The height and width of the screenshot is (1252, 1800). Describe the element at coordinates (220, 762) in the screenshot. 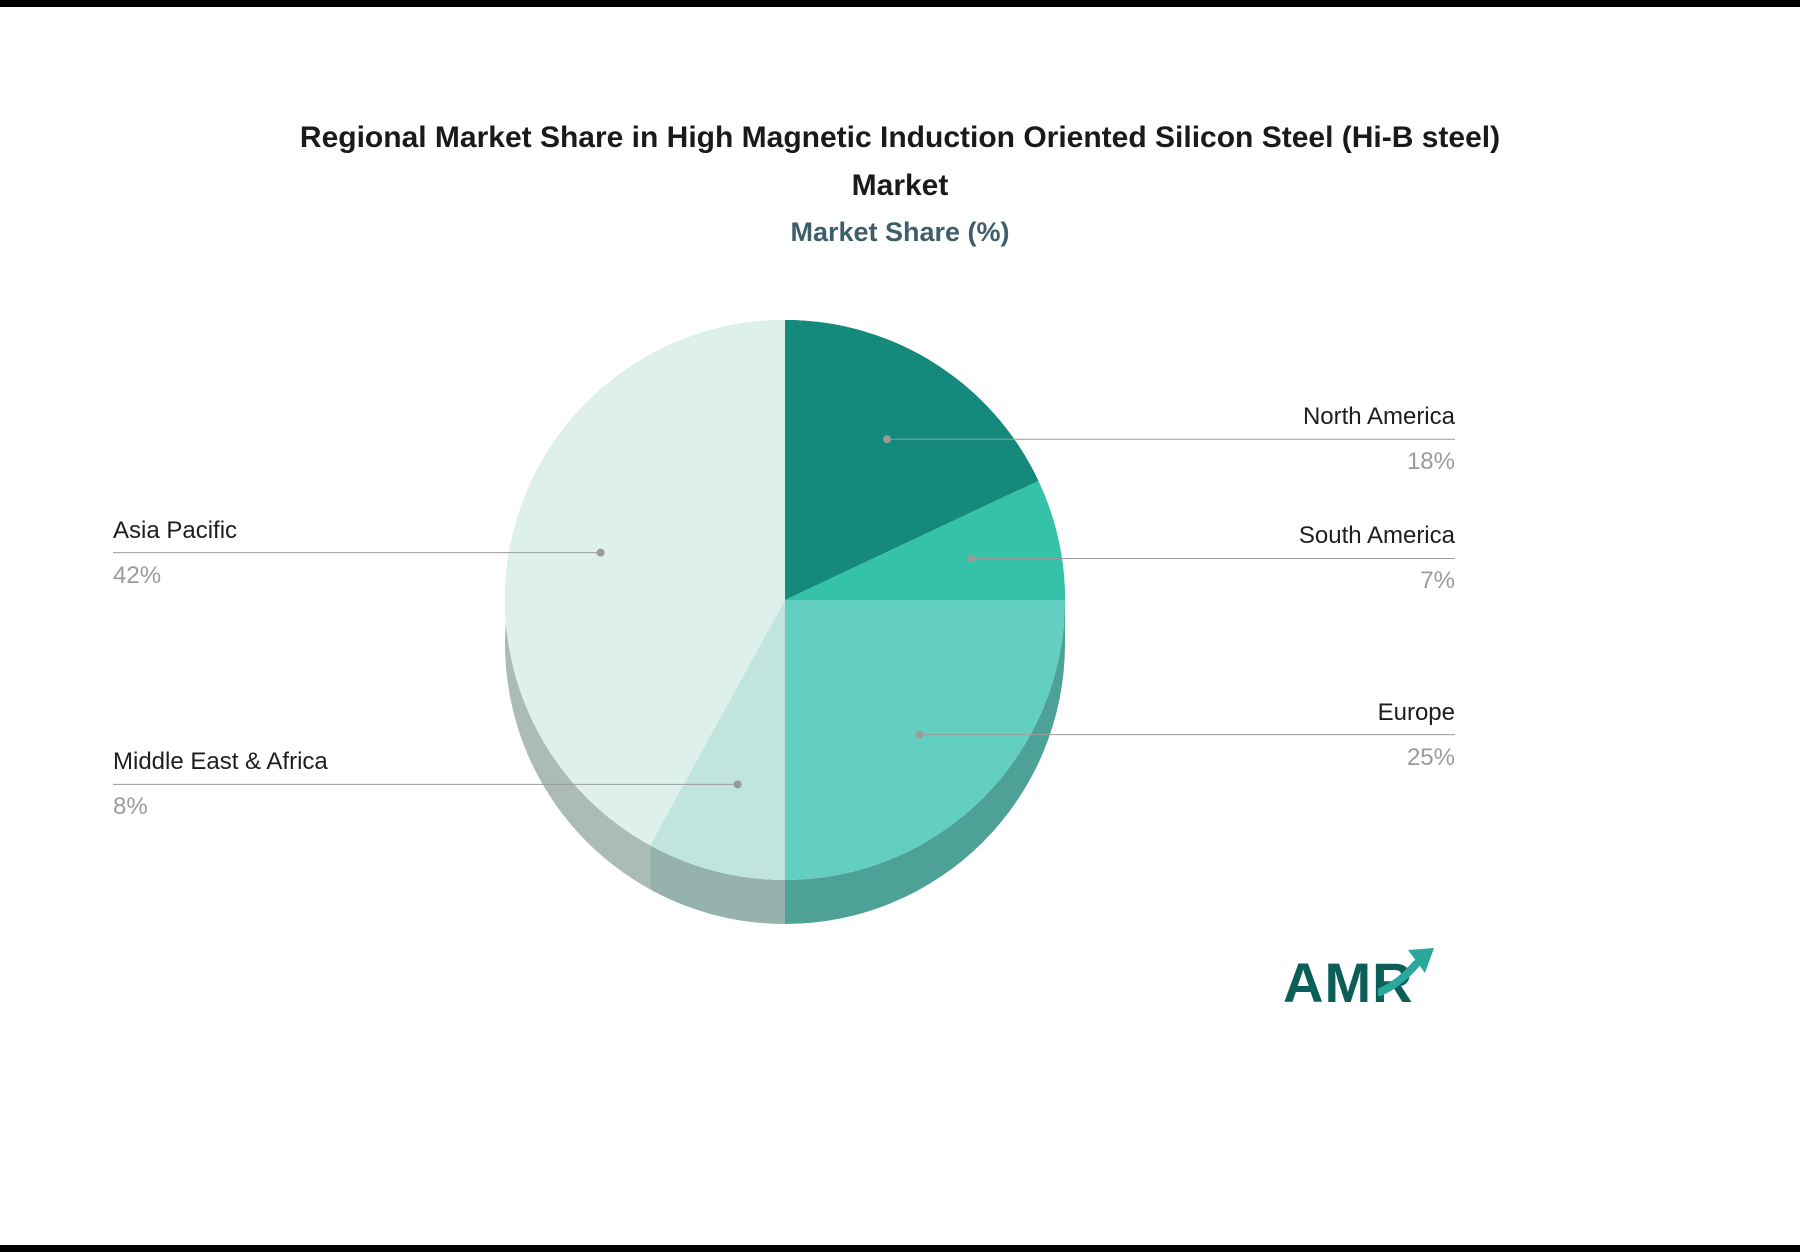

I see `label-middle-east-africa-name: Middle East & Africa` at that location.